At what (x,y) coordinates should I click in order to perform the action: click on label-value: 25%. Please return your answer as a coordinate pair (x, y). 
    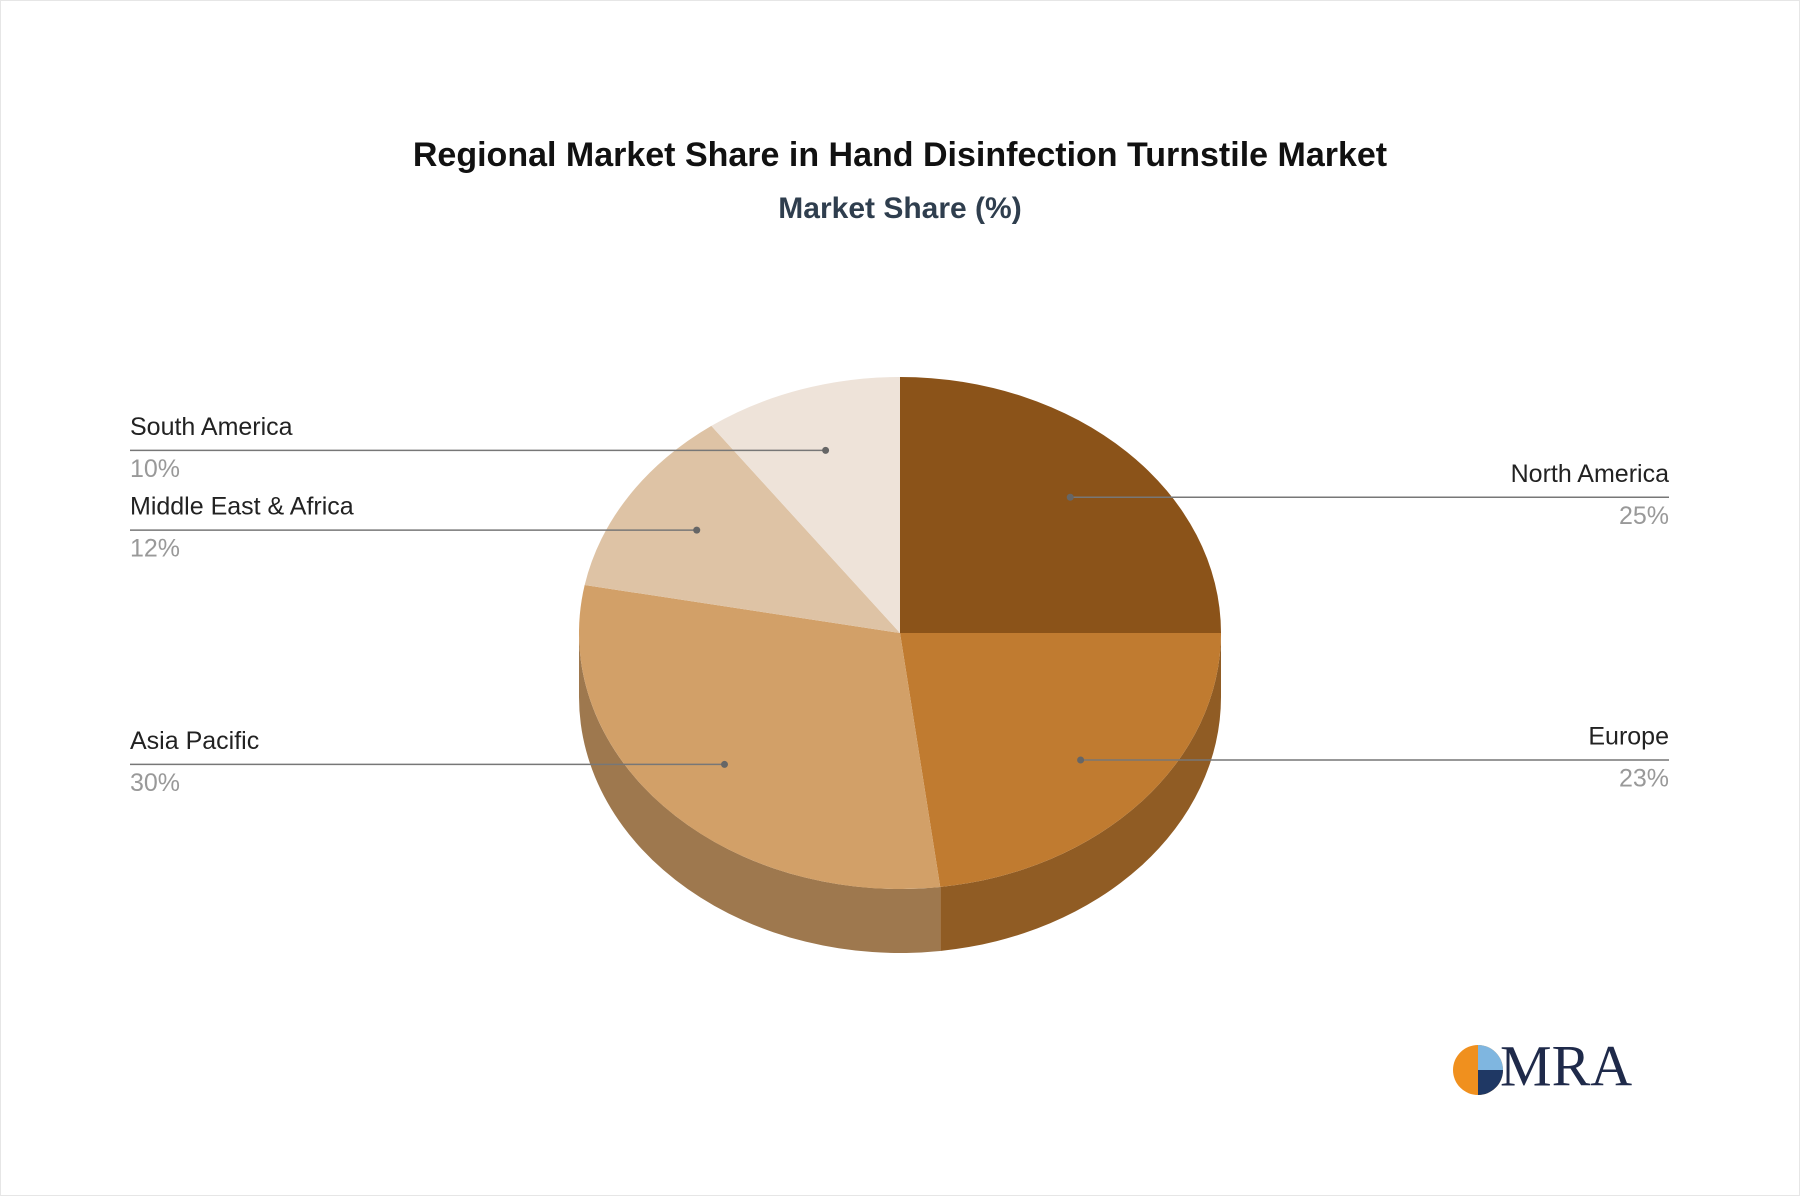
    Looking at the image, I should click on (1644, 516).